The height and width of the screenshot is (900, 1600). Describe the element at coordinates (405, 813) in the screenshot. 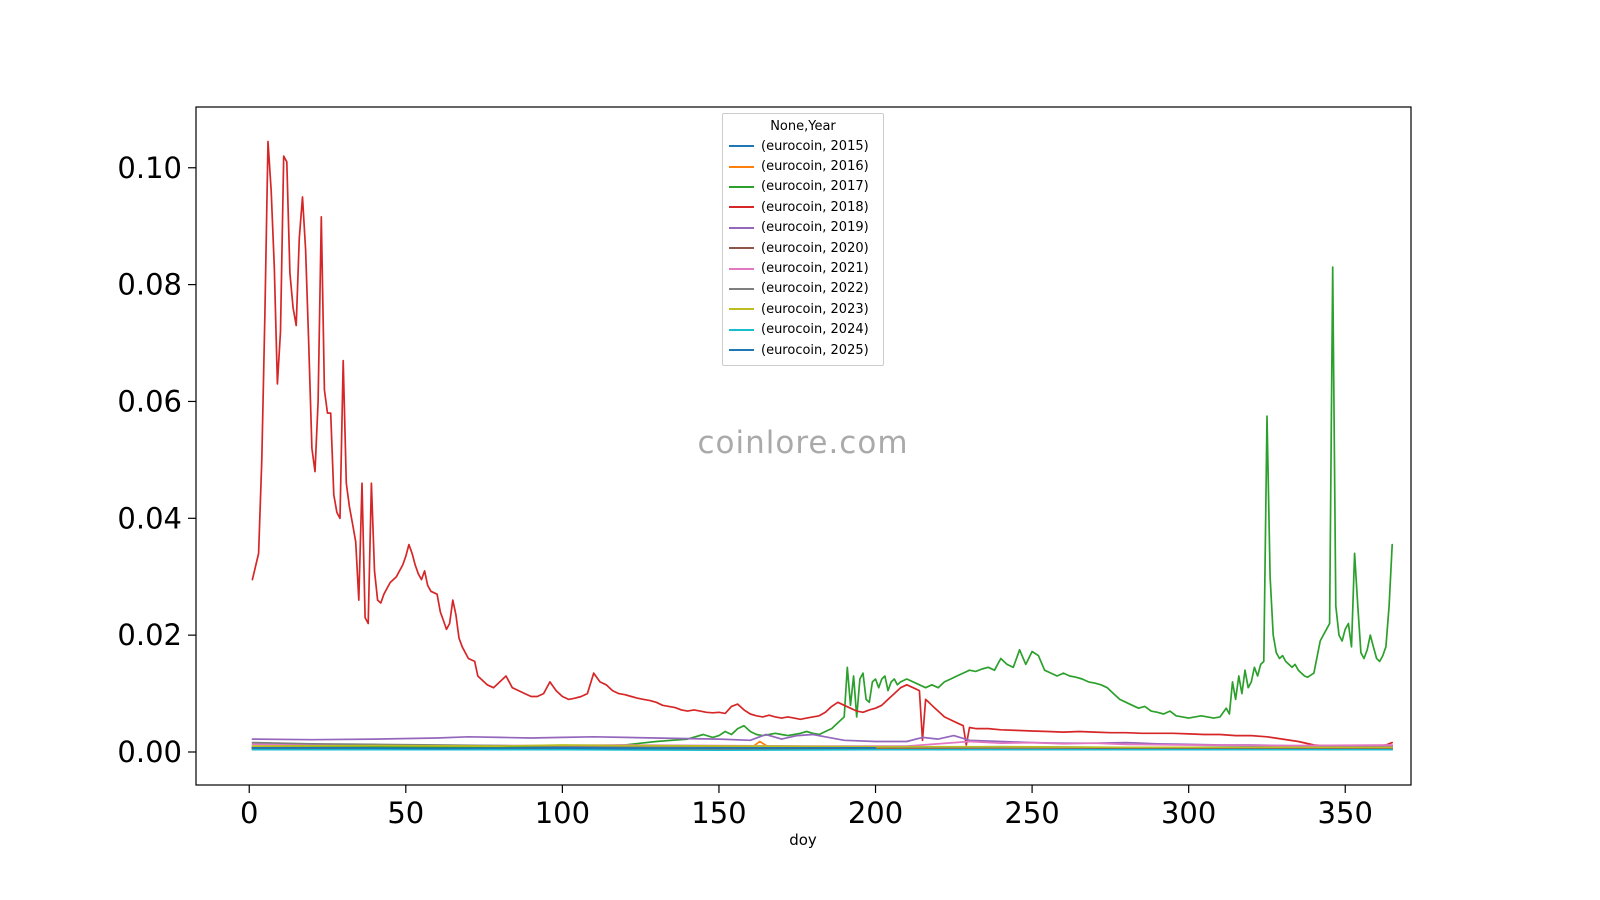

I see `x-axis-tick-label: 50` at that location.